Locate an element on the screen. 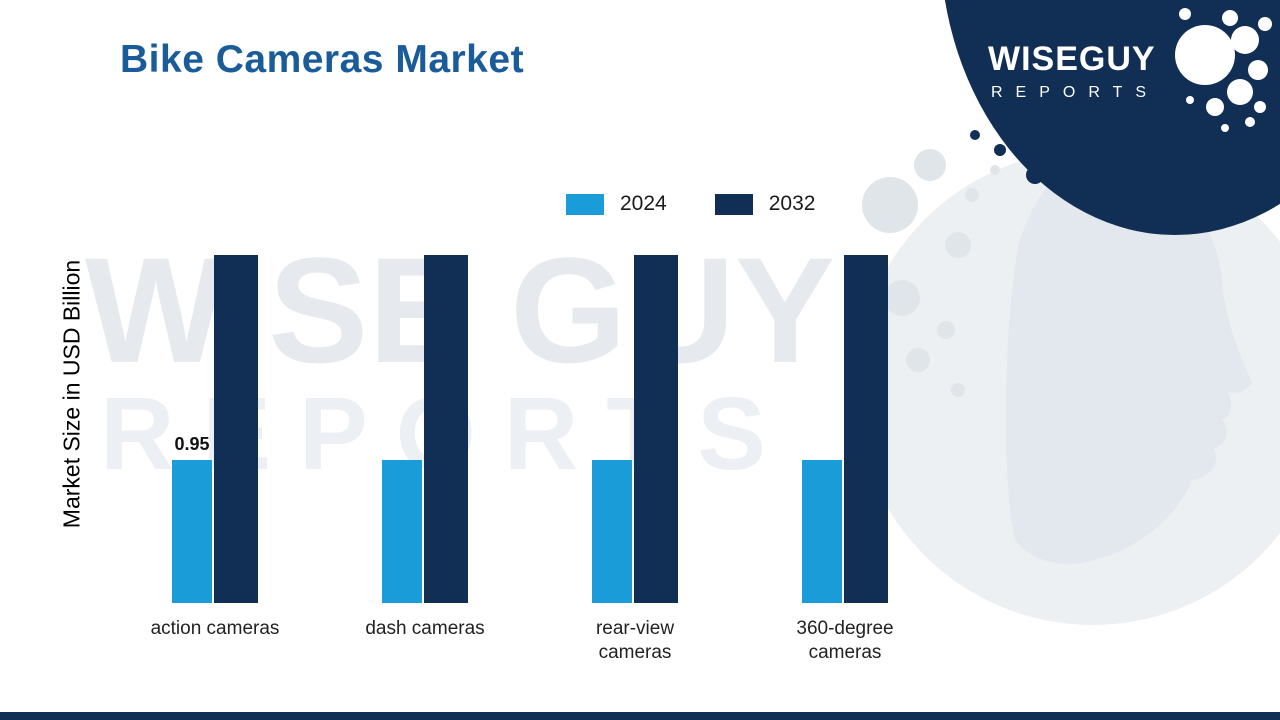 The height and width of the screenshot is (720, 1280). legend-item-2024: 2024 is located at coordinates (616, 204).